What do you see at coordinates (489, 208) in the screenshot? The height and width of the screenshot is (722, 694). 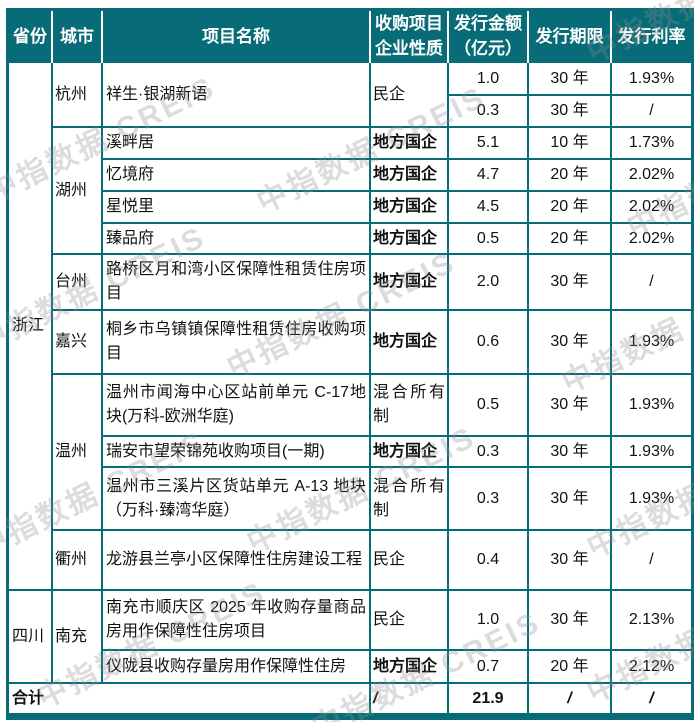 I see `amount-cell: 4.5` at bounding box center [489, 208].